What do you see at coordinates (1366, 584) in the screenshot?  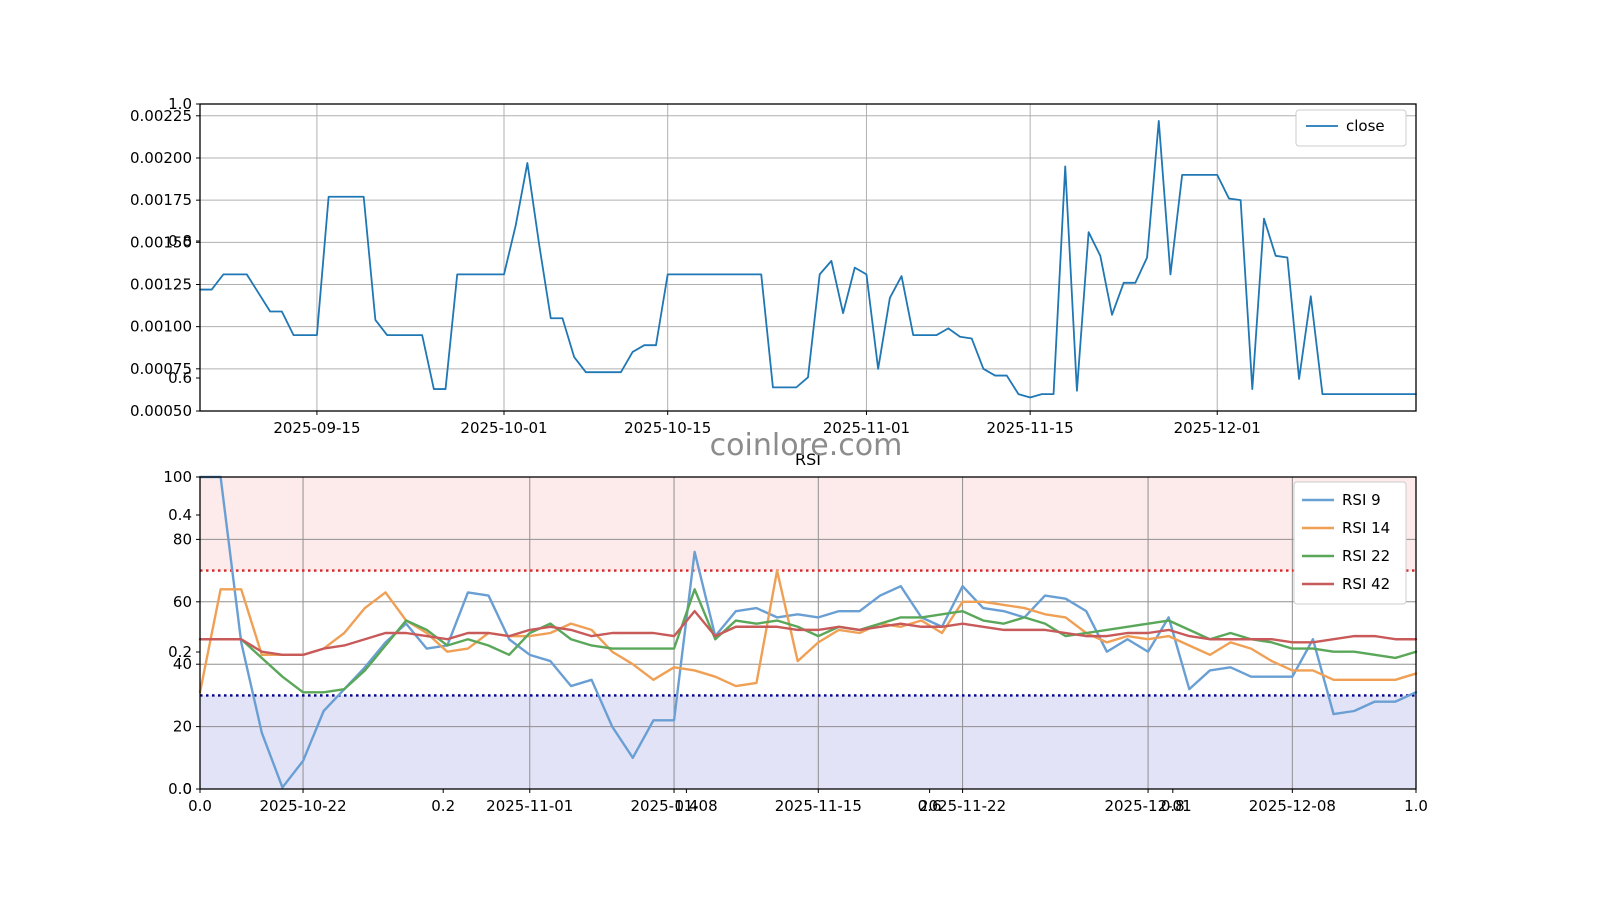 I see `rsi-legend-label-3: RSI 42` at bounding box center [1366, 584].